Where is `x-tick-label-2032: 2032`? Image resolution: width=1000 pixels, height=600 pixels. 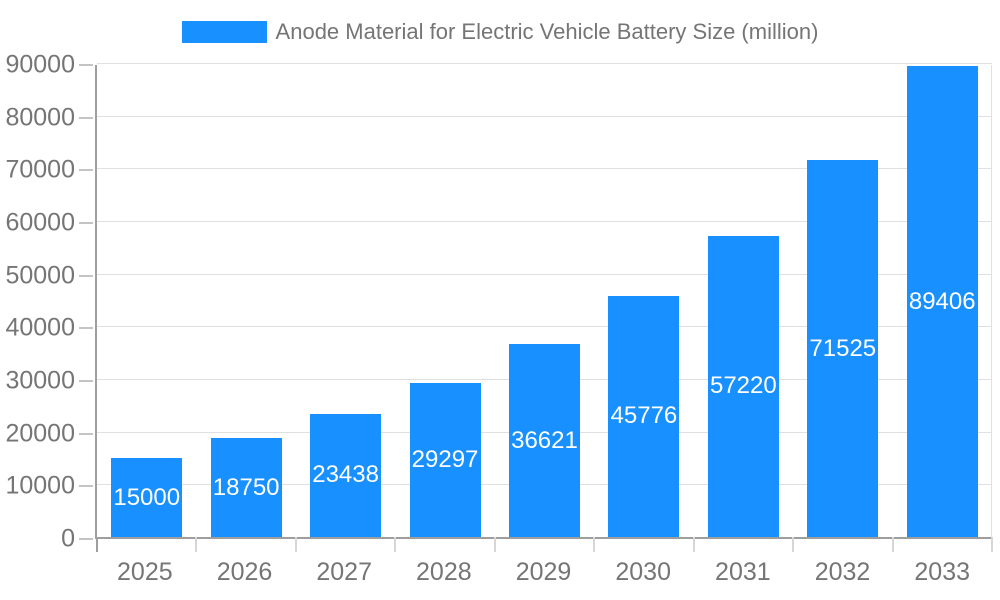 x-tick-label-2032: 2032 is located at coordinates (842, 572).